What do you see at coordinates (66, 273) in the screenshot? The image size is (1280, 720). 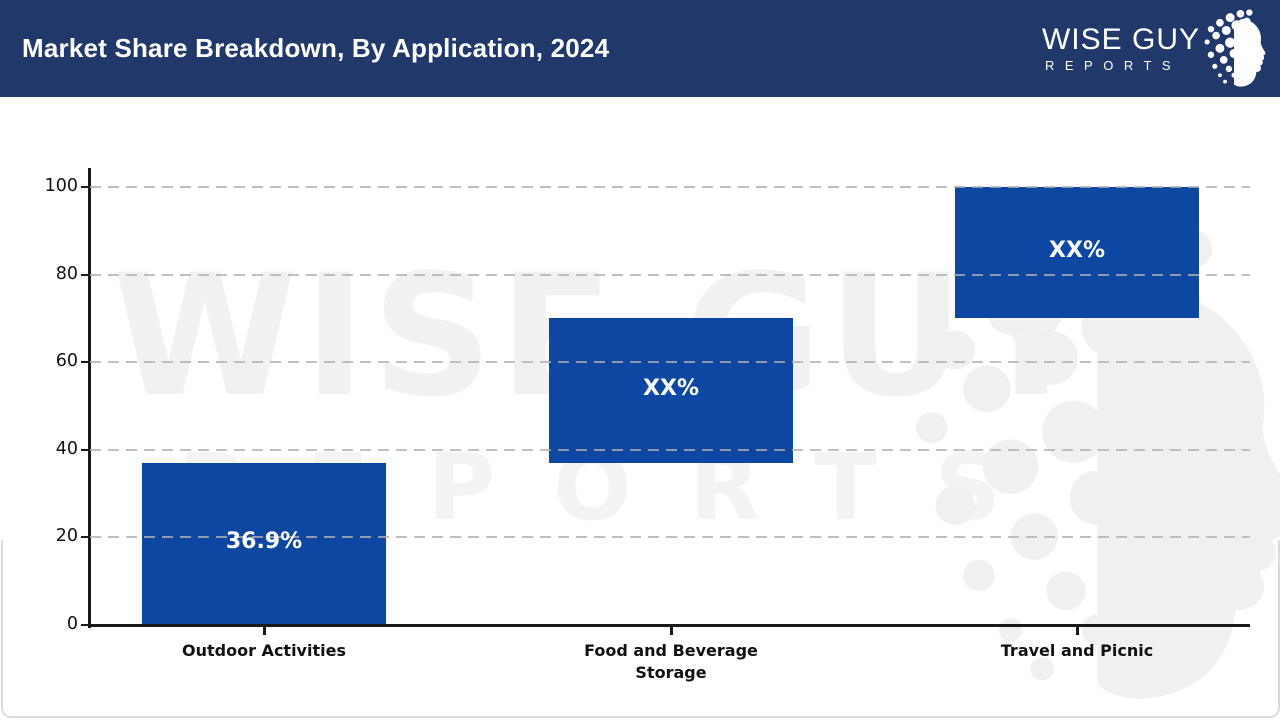 I see `y-tick-label: 80` at bounding box center [66, 273].